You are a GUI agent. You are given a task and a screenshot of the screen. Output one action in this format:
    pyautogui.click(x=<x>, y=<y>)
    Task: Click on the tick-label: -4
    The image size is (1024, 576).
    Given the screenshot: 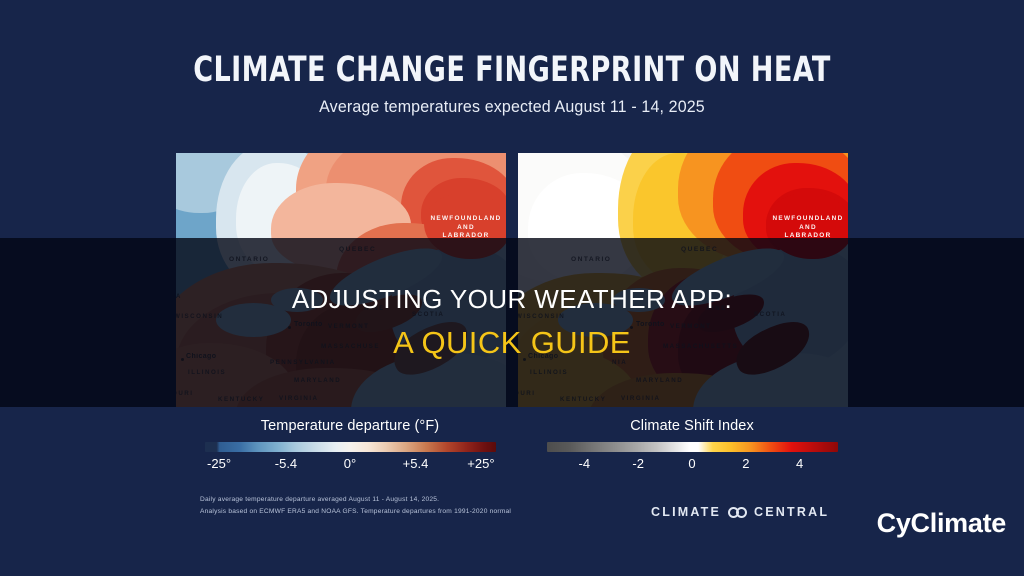 What is the action you would take?
    pyautogui.click(x=584, y=463)
    